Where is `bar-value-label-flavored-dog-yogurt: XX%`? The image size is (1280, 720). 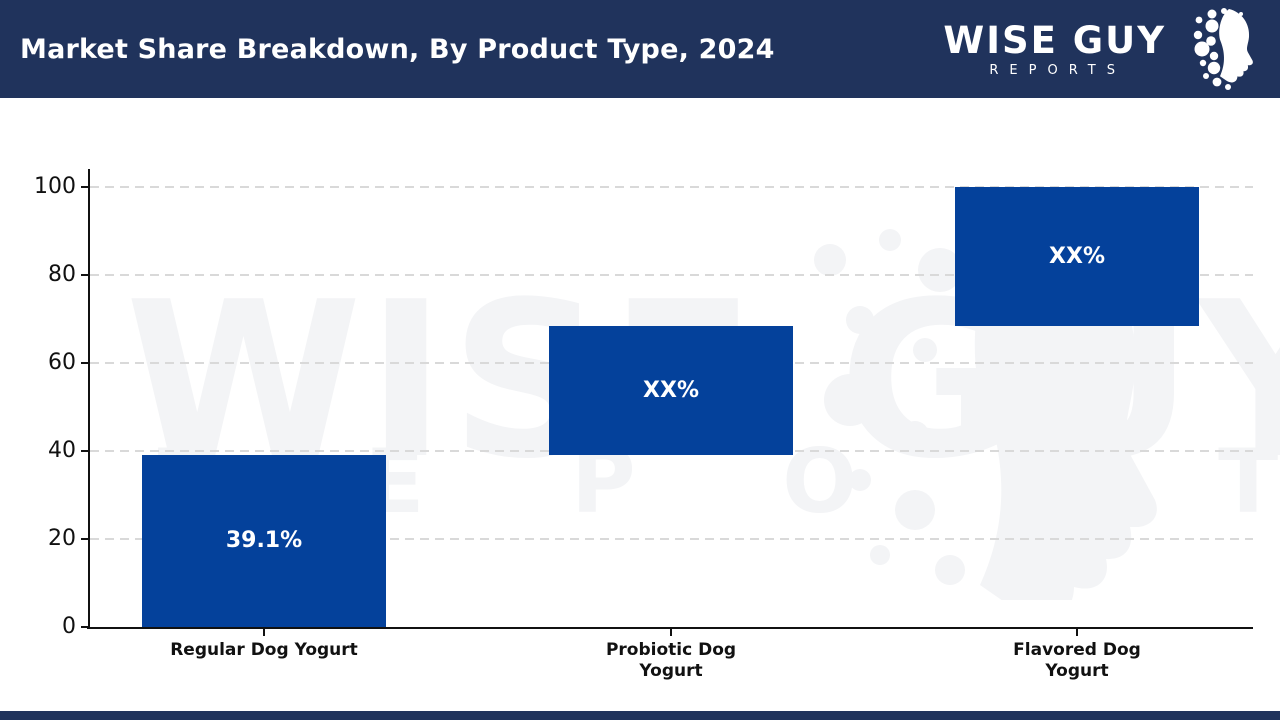 bar-value-label-flavored-dog-yogurt: XX% is located at coordinates (1077, 257).